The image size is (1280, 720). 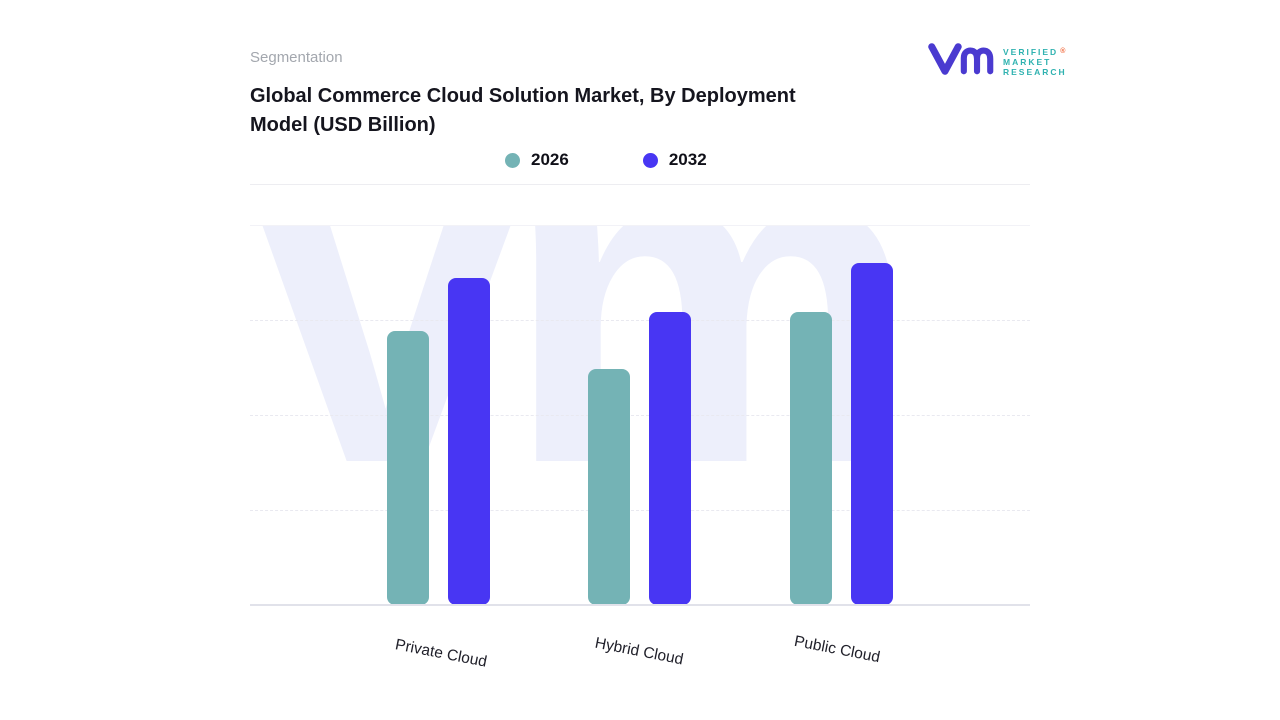 I want to click on chart-legend: 2026 2032, so click(x=606, y=160).